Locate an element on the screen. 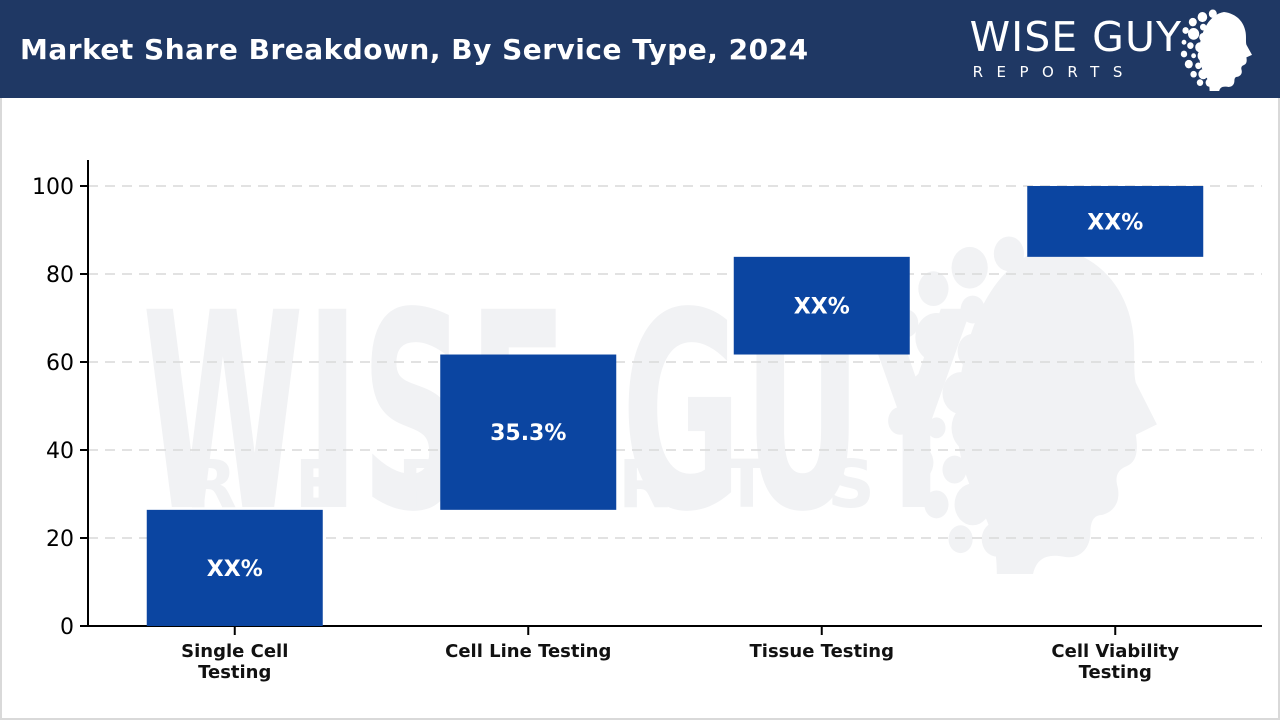 Image resolution: width=1280 pixels, height=720 pixels. logo-tagline: REPORTS is located at coordinates (1054, 72).